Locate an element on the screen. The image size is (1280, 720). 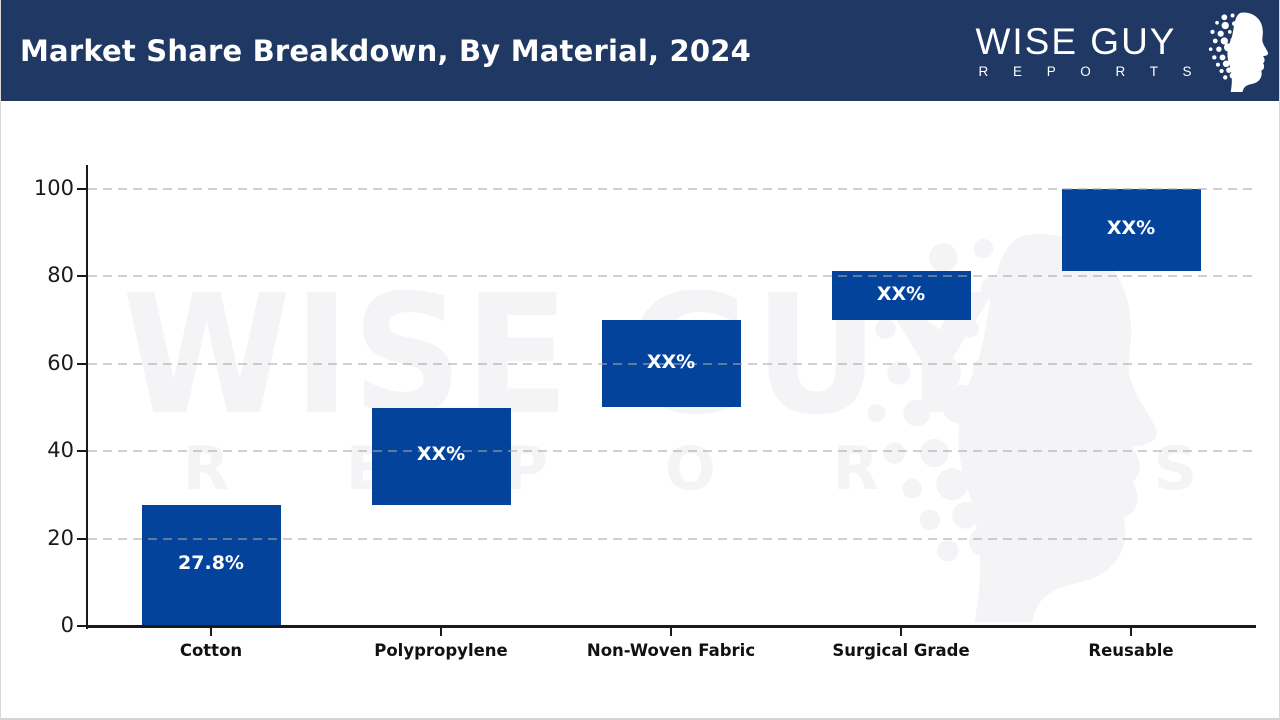
x-tick-label: Surgical Grade is located at coordinates (901, 650).